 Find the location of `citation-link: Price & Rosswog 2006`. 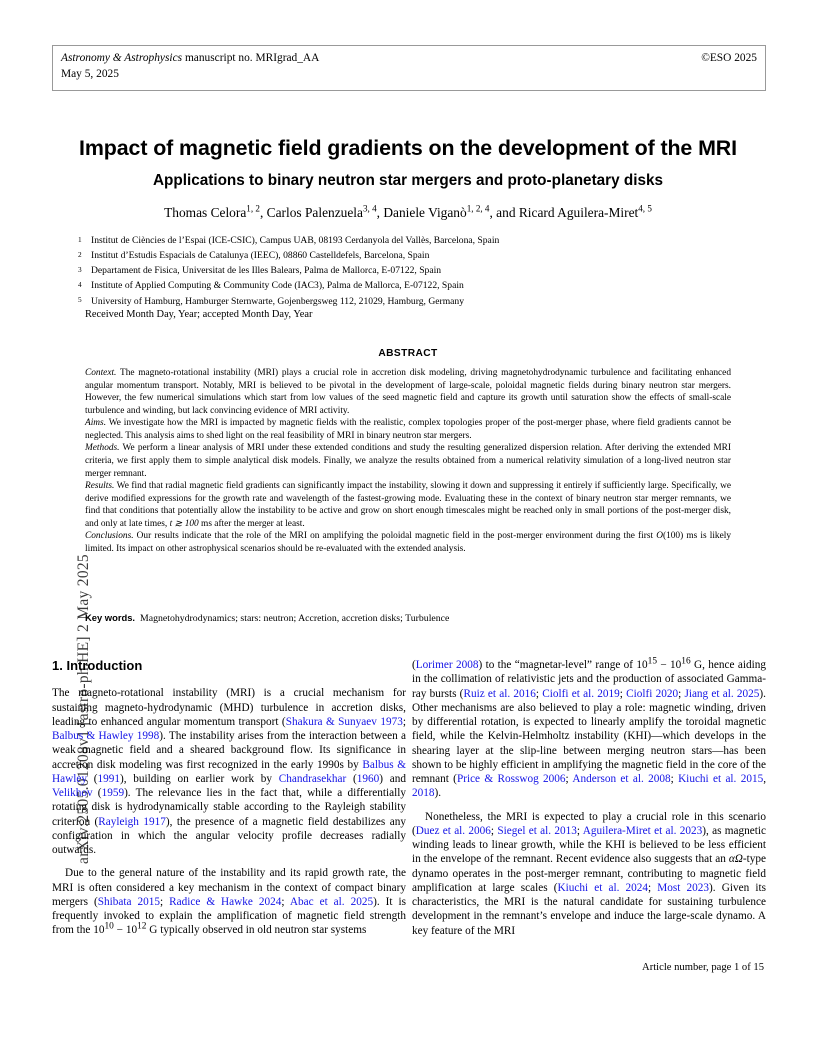

citation-link: Price & Rosswog 2006 is located at coordinates (511, 779).